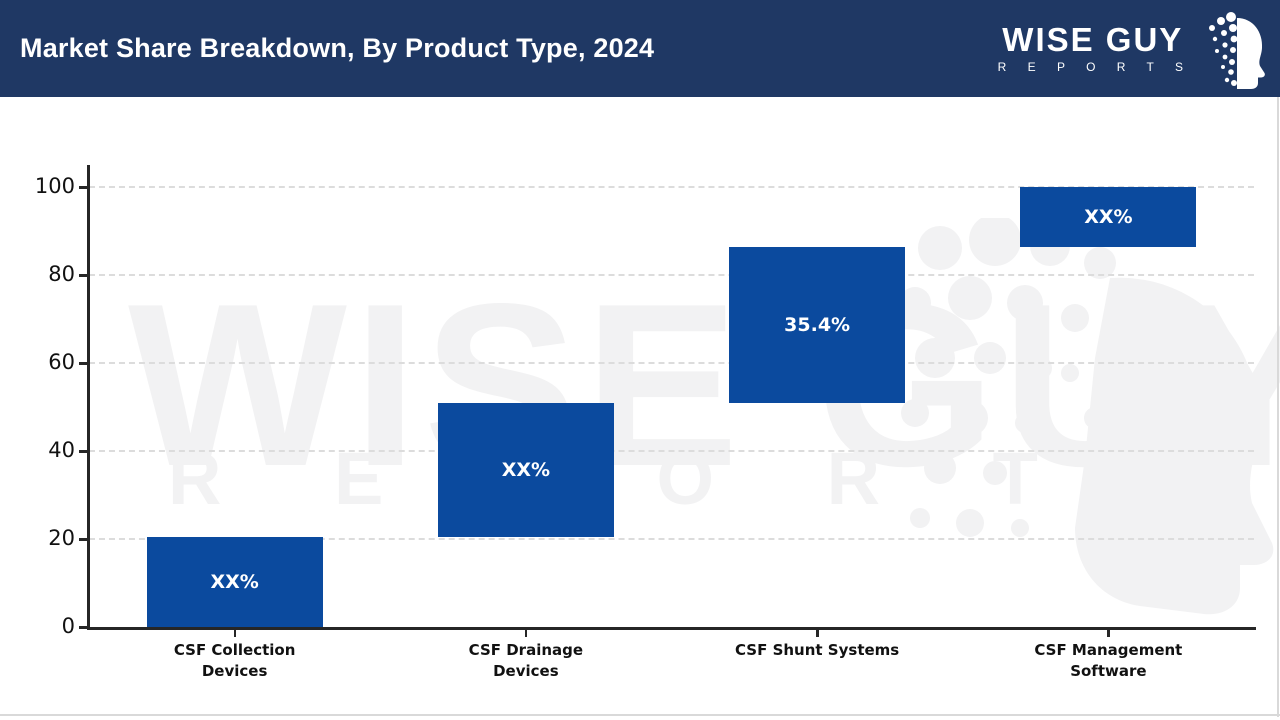 This screenshot has height=720, width=1280. I want to click on logo-subtitle: R E P O R T S, so click(1094, 67).